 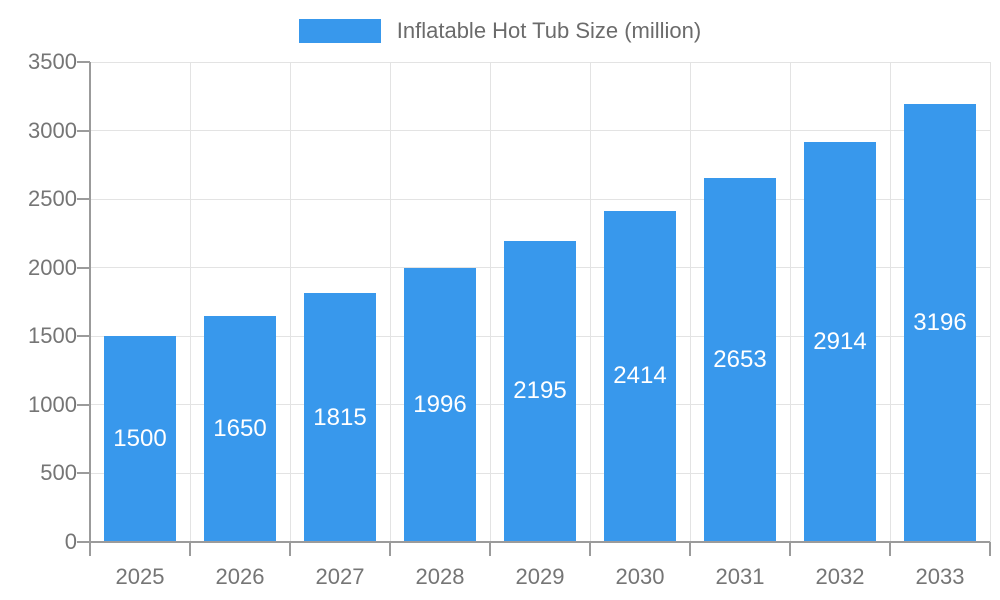 What do you see at coordinates (58, 473) in the screenshot?
I see `y-axis-label: 500` at bounding box center [58, 473].